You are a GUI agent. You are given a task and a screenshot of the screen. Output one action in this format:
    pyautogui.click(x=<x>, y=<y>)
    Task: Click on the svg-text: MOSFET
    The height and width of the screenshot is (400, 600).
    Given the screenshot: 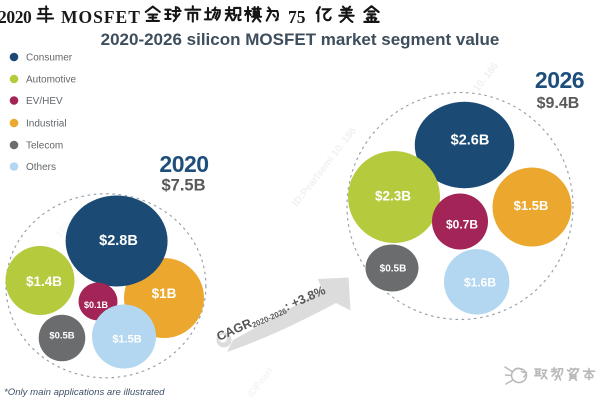 What is the action you would take?
    pyautogui.click(x=101, y=17)
    